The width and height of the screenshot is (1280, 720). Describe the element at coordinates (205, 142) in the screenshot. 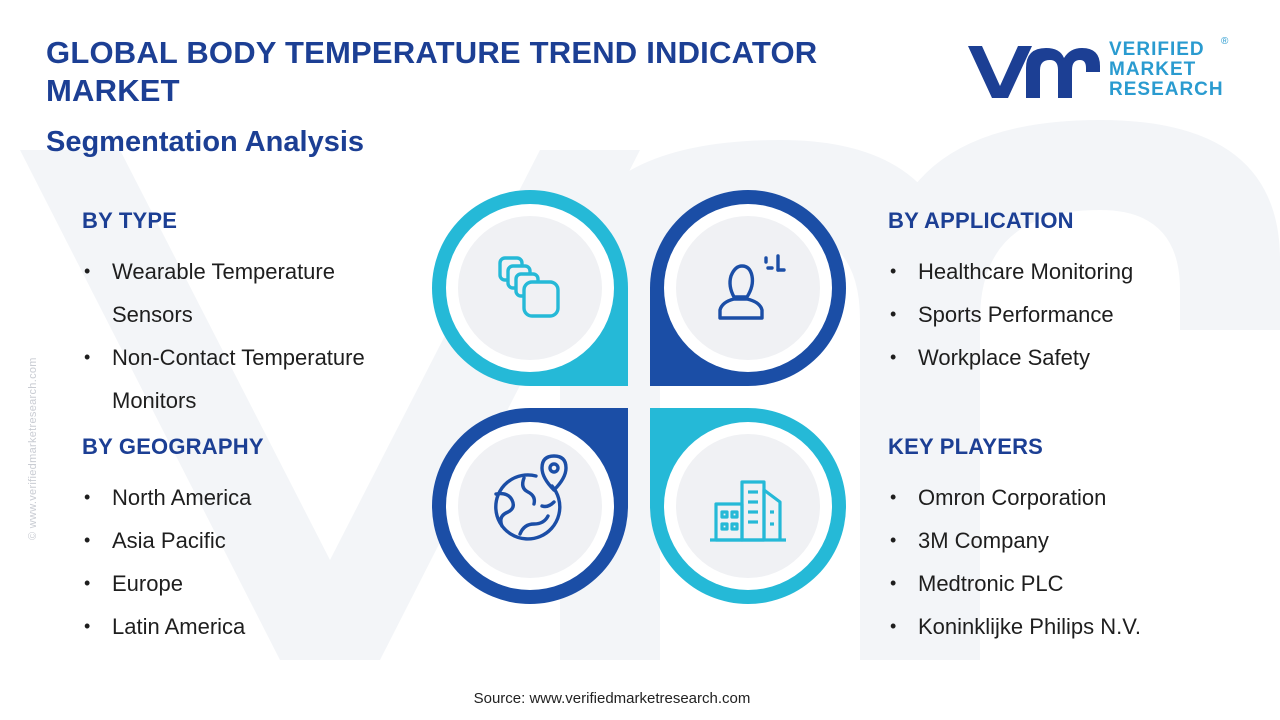

I see `page-subtitle: Segmentation Analysis` at that location.